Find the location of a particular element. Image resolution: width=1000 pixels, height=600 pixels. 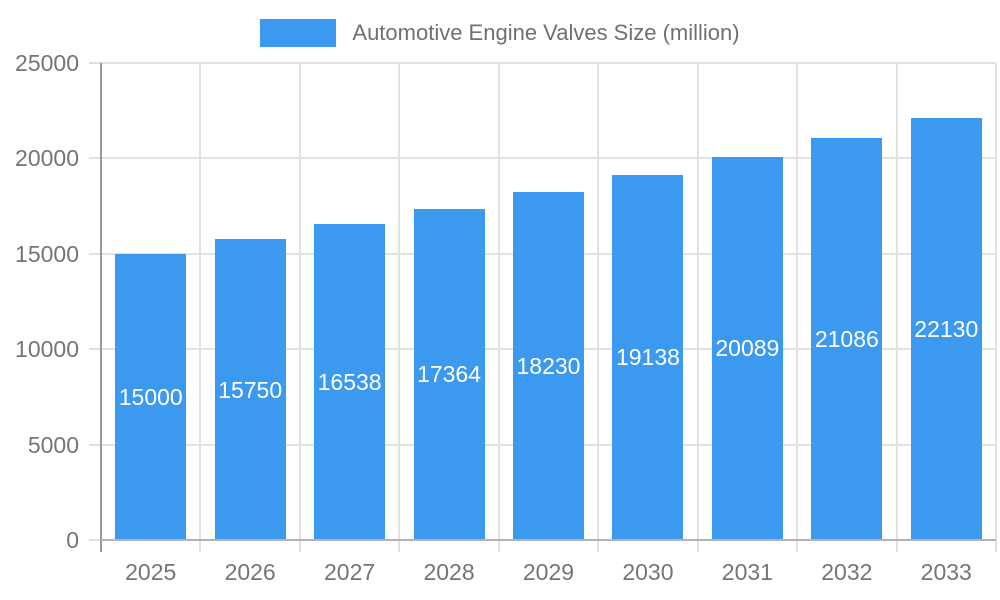

legend-swatch-icon is located at coordinates (298, 33).